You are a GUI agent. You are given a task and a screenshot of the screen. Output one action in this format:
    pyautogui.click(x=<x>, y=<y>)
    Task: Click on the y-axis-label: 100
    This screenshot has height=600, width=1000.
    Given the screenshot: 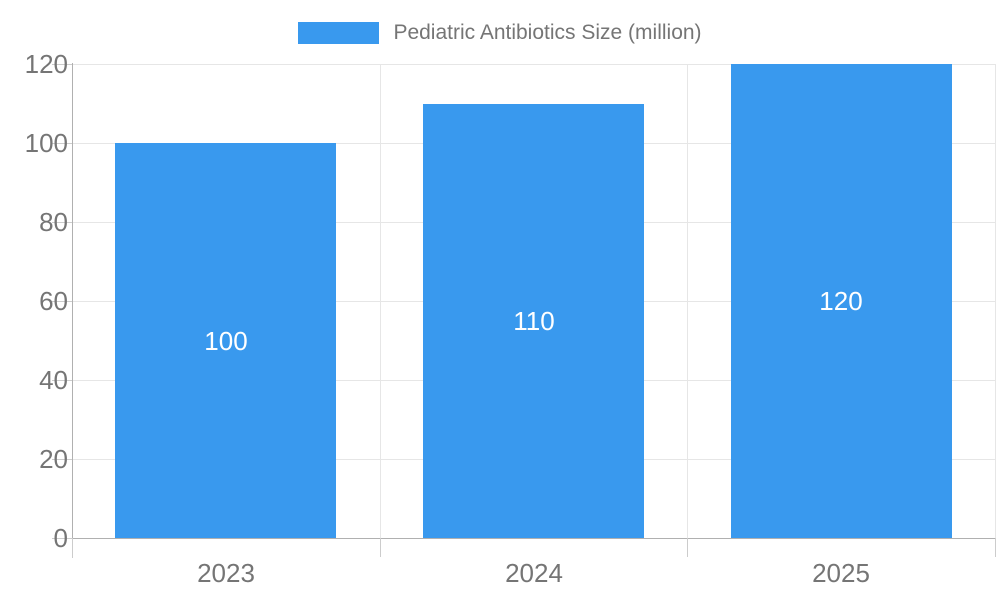 What is the action you would take?
    pyautogui.click(x=46, y=143)
    